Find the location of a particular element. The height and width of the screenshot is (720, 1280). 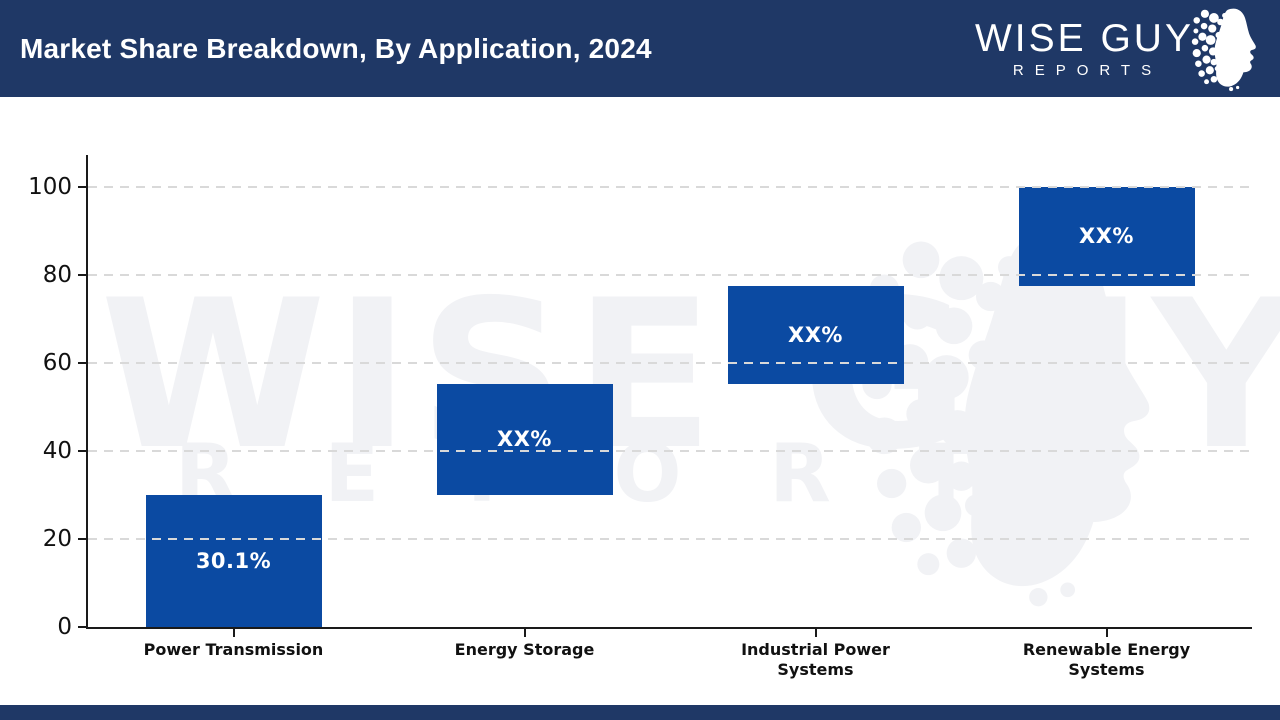

y-tick-label: 80 is located at coordinates (57, 275).